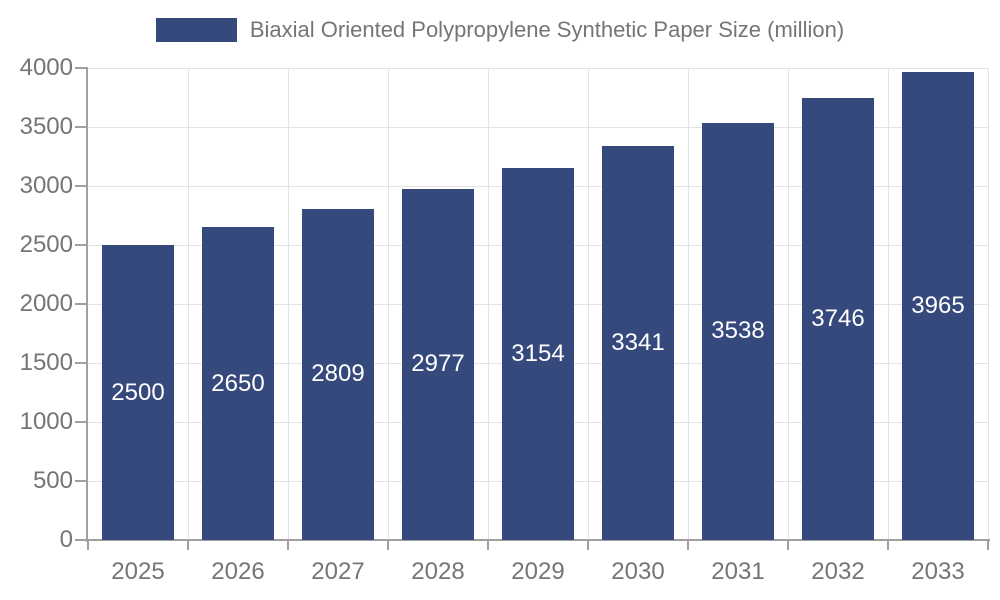  I want to click on y-tick-label: 2000, so click(46, 303).